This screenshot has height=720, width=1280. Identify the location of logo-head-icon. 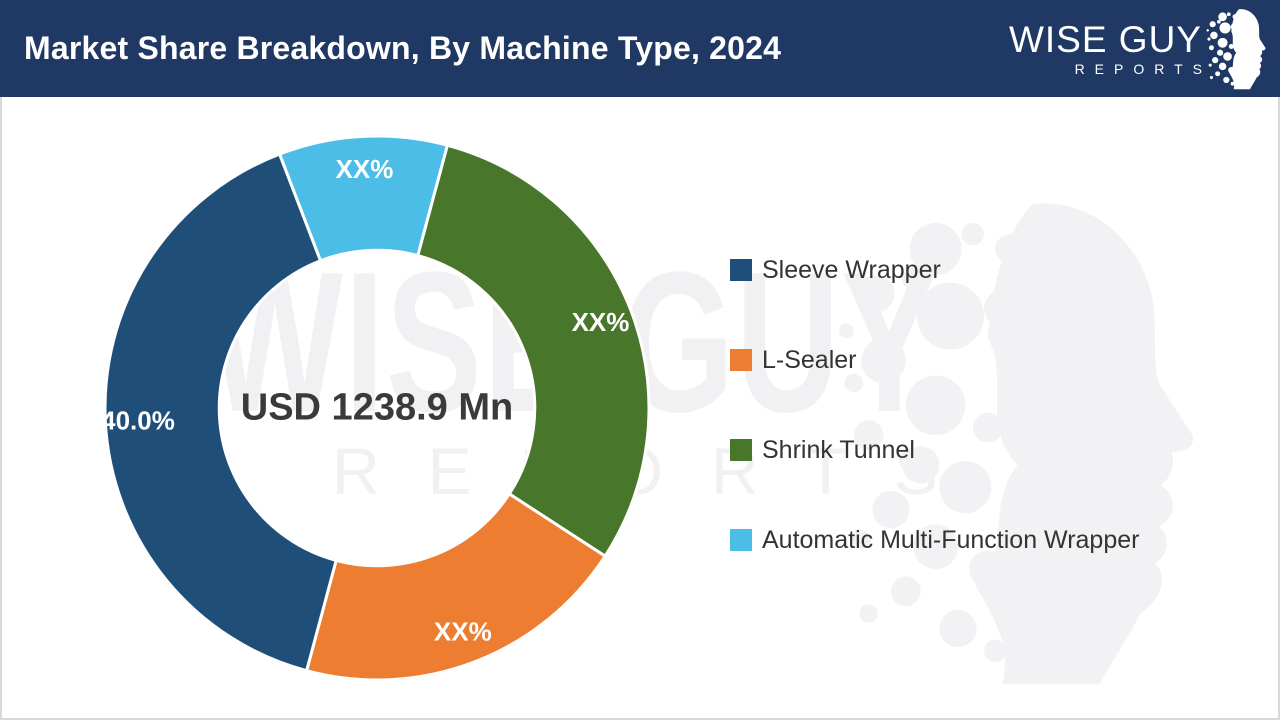
(1236, 48).